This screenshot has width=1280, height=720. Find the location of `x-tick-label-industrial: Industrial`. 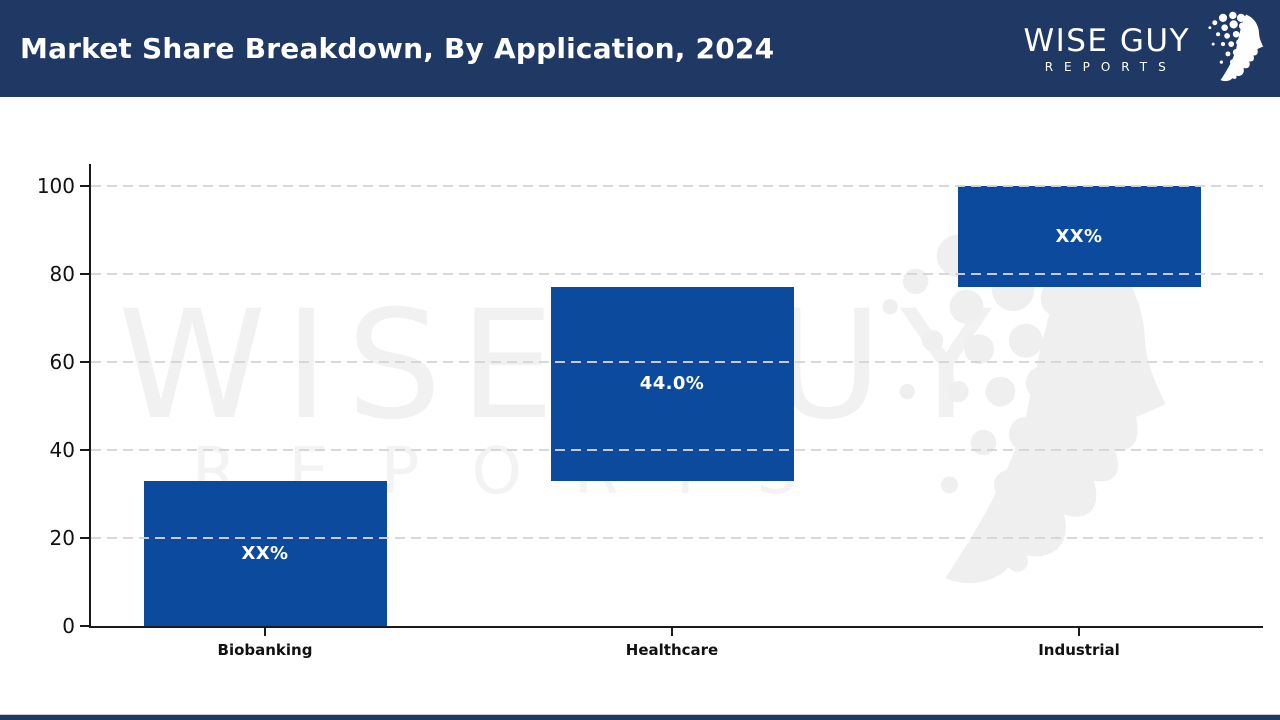

x-tick-label-industrial: Industrial is located at coordinates (1079, 650).